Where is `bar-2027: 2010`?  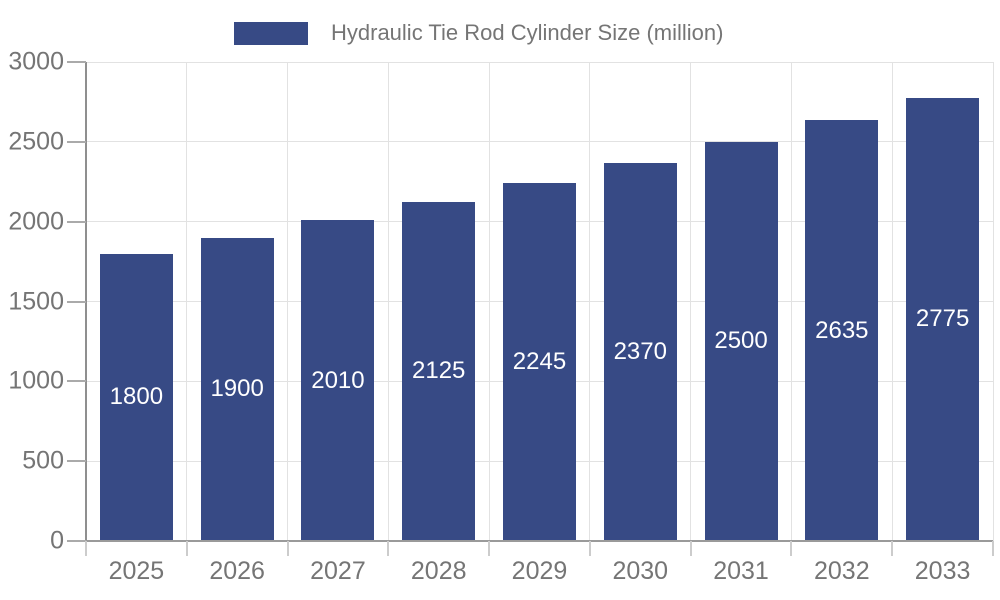
bar-2027: 2010 is located at coordinates (338, 380).